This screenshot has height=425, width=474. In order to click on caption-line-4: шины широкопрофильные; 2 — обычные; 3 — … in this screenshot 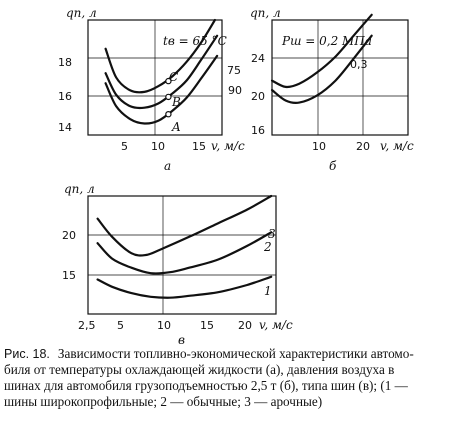, I will do `click(163, 401)`.